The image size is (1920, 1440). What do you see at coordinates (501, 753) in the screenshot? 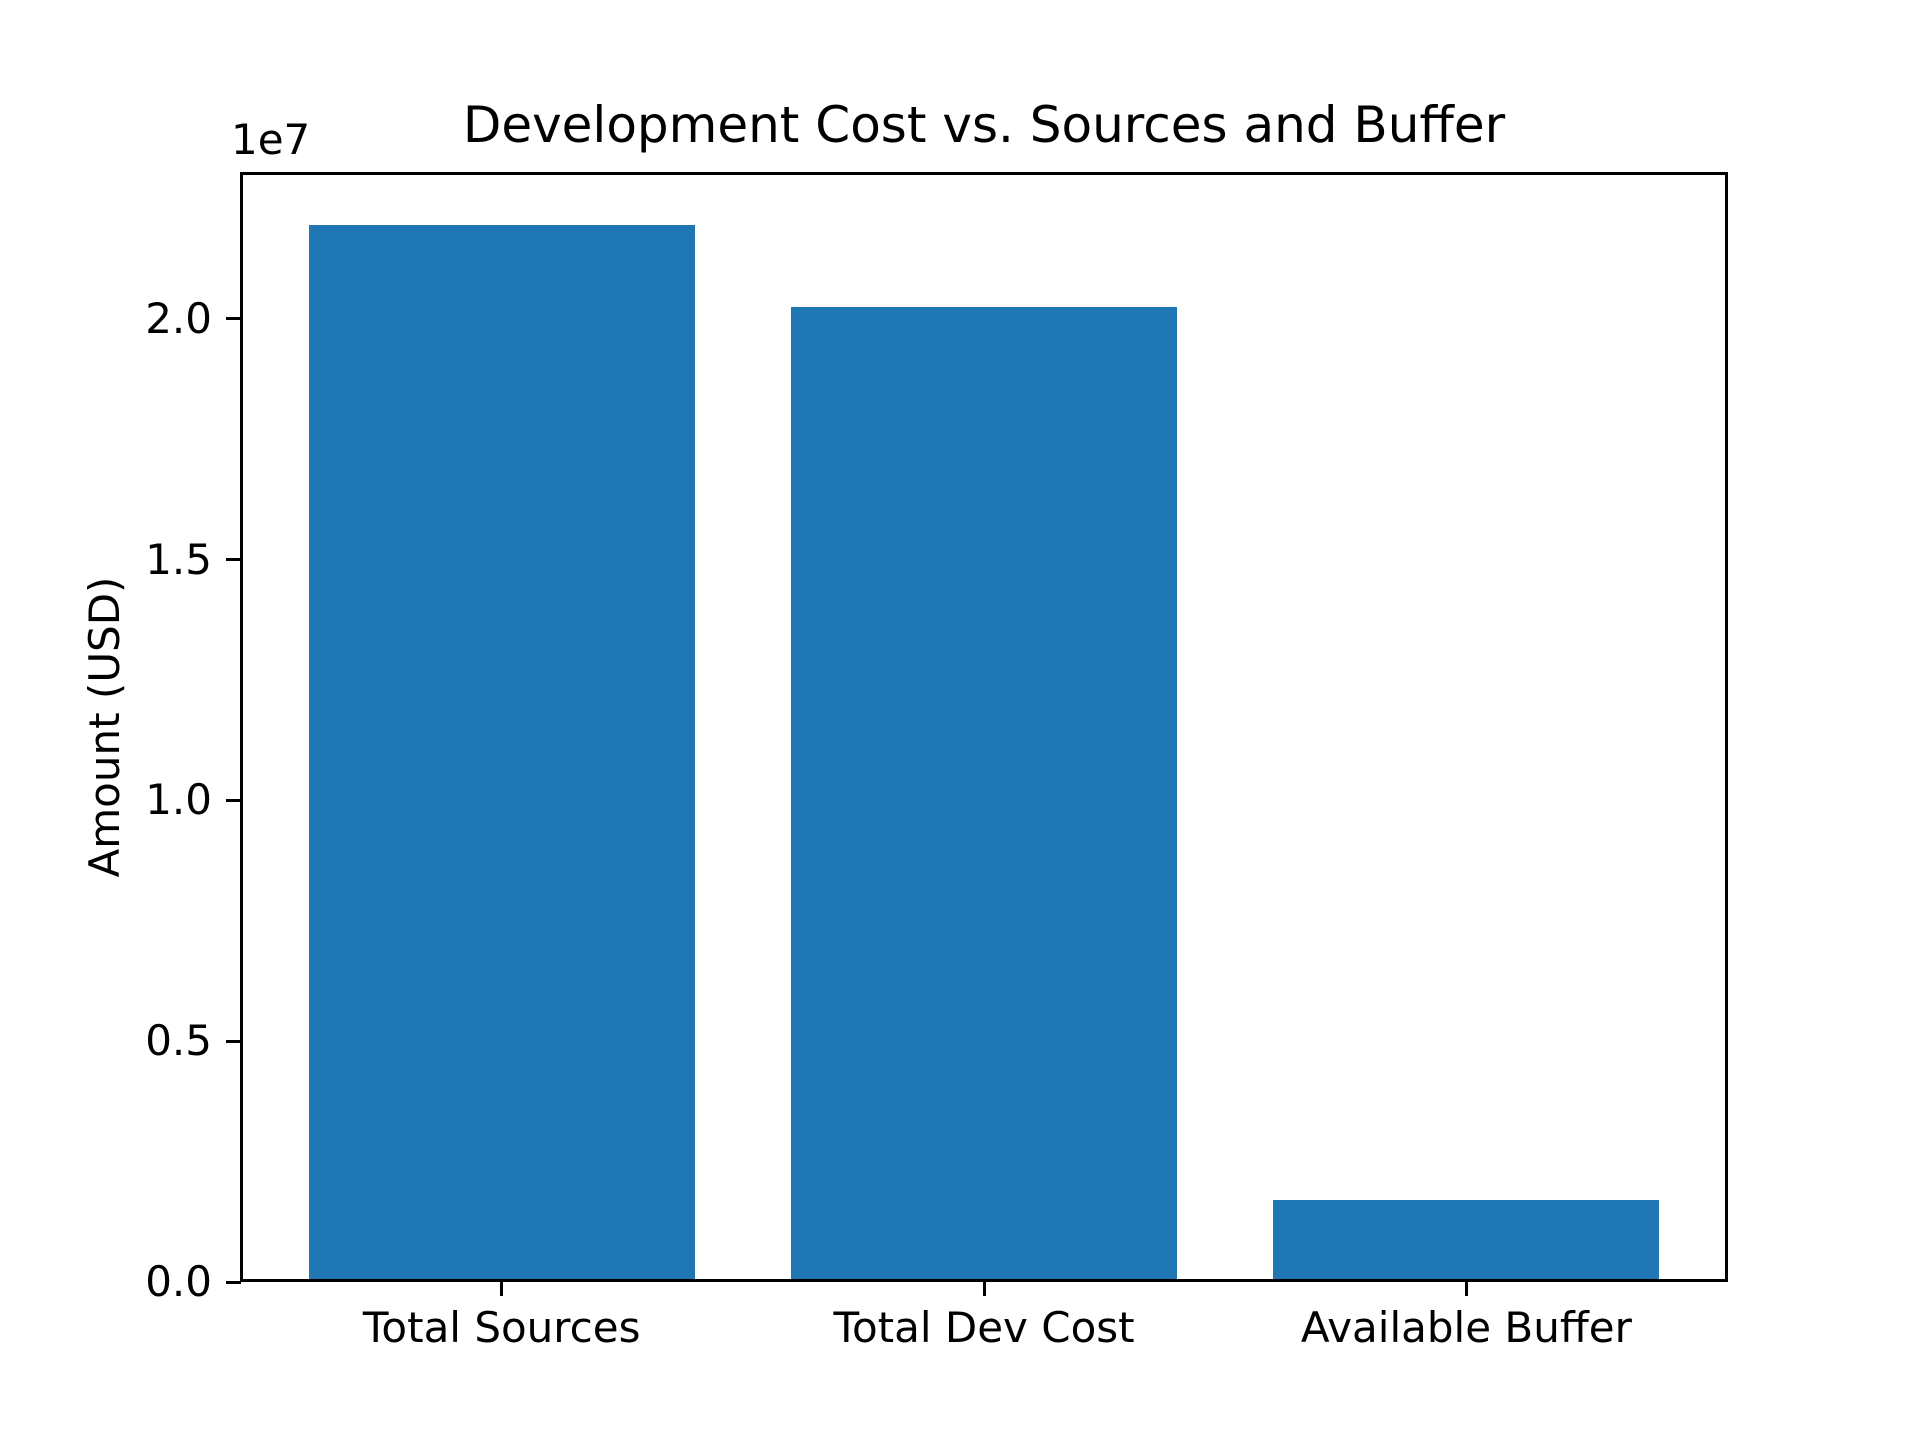
I see `bar-total-sources` at bounding box center [501, 753].